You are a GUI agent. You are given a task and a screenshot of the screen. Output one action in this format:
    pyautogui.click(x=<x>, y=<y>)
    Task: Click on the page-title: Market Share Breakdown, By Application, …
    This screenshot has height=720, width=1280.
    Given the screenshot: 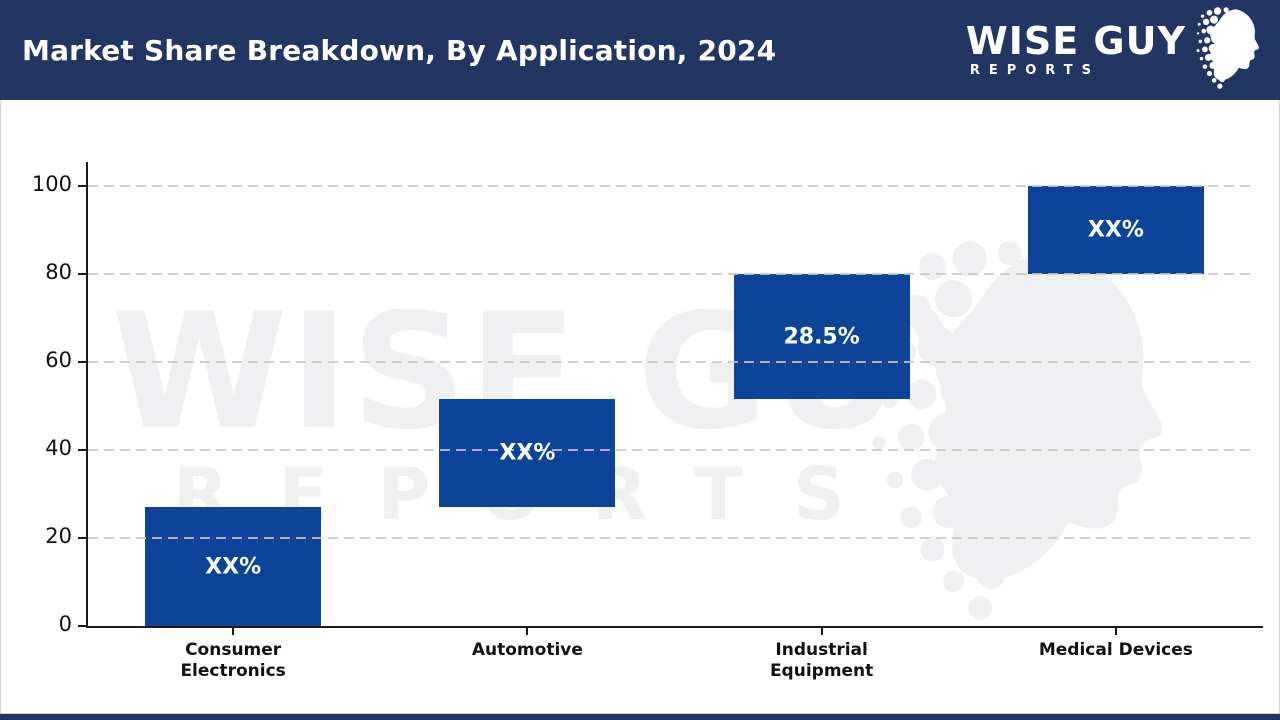 What is the action you would take?
    pyautogui.click(x=399, y=50)
    